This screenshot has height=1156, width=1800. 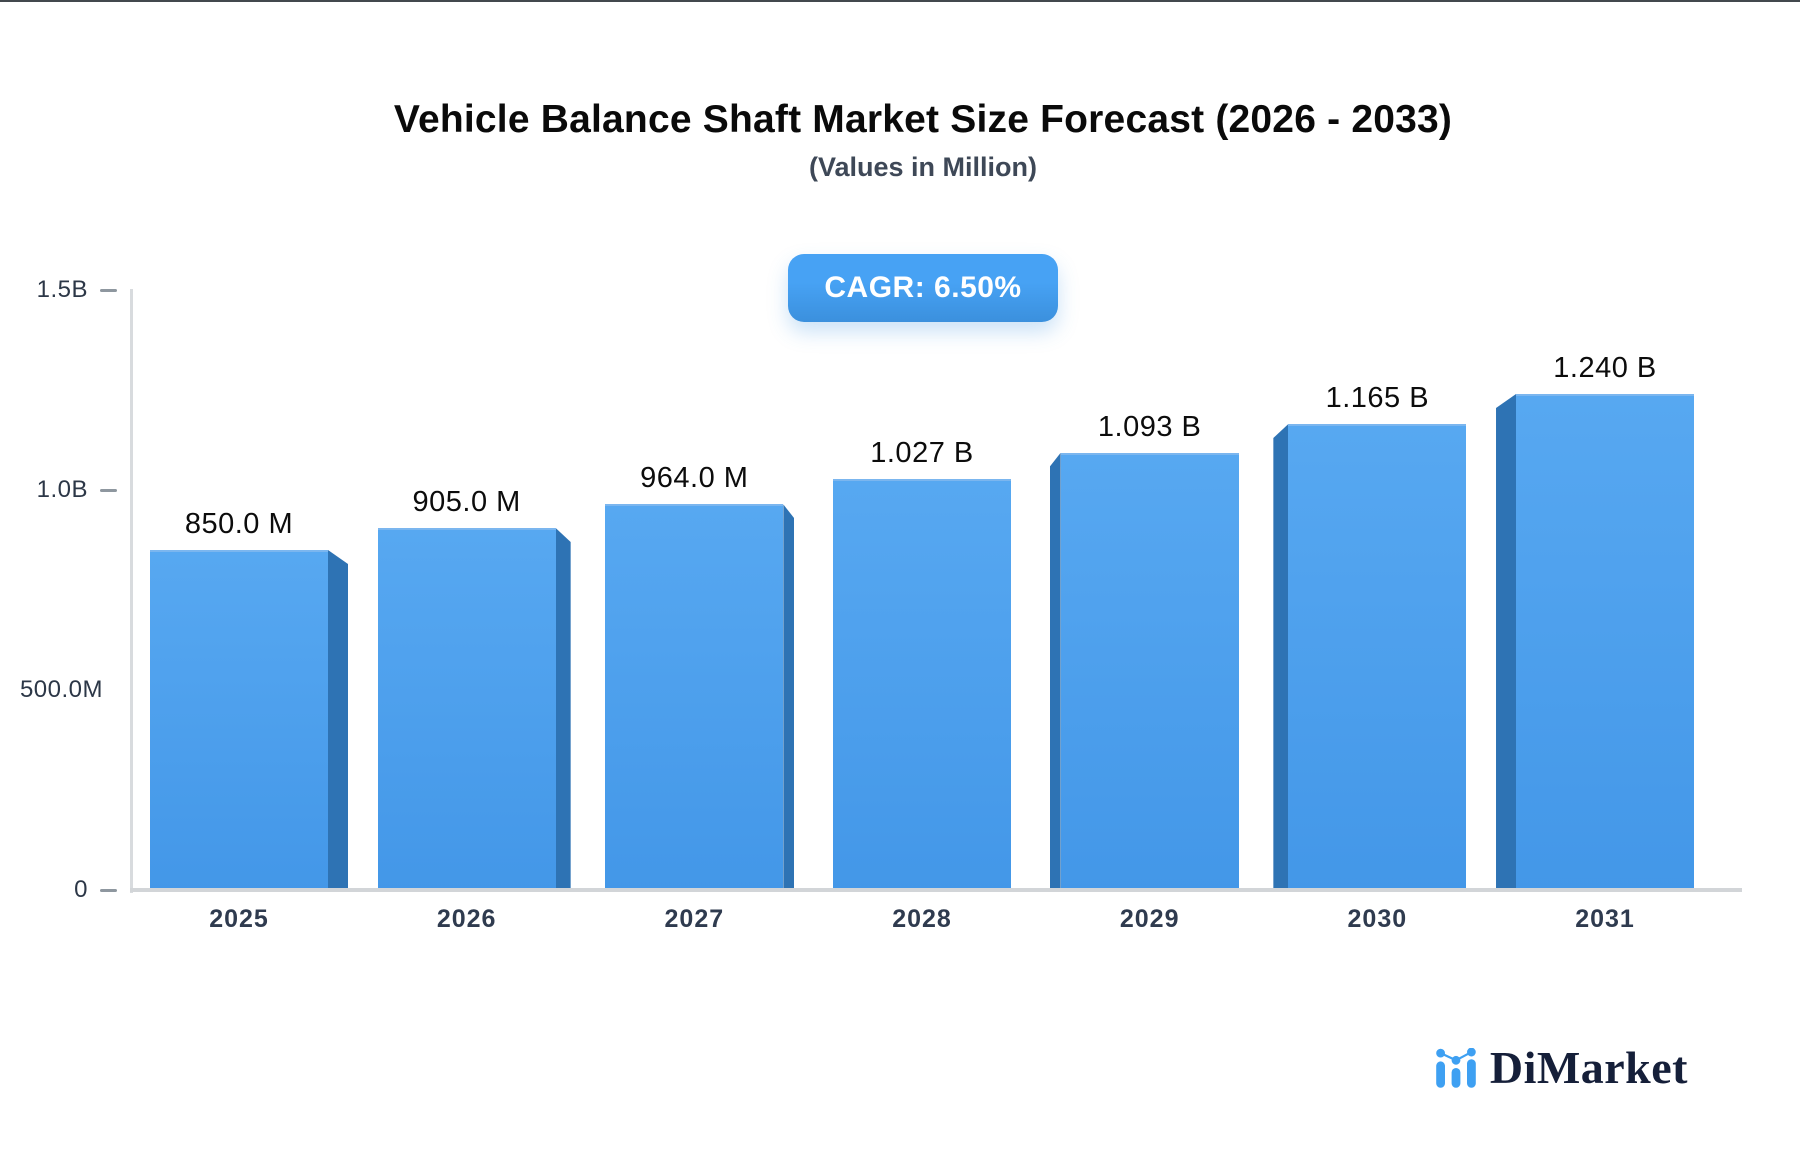 I want to click on x-axis-label: 2025, so click(x=239, y=919).